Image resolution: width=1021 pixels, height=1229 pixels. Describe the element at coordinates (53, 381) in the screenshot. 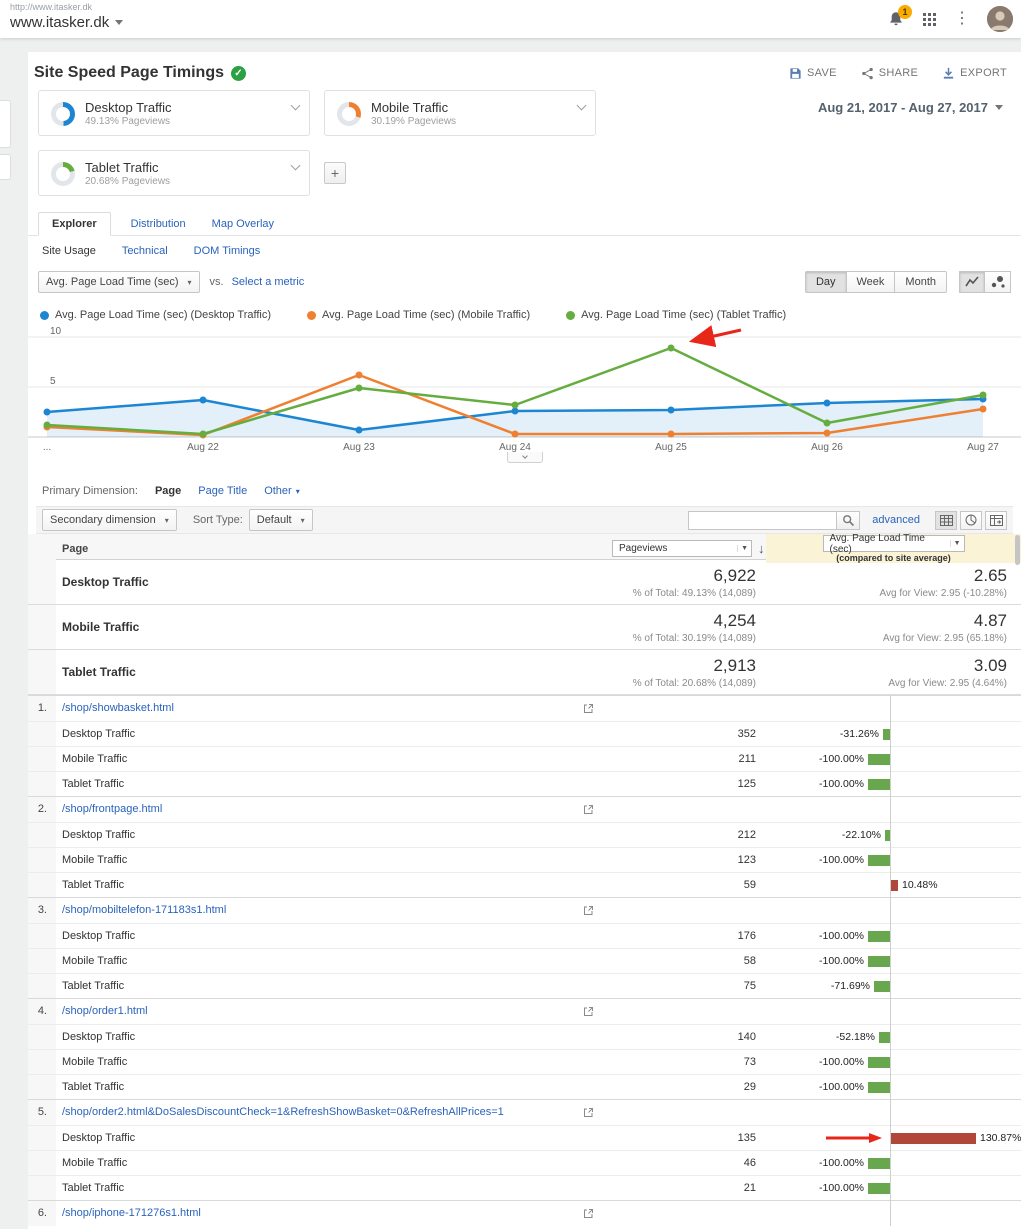

I see `svg-text: 5` at that location.